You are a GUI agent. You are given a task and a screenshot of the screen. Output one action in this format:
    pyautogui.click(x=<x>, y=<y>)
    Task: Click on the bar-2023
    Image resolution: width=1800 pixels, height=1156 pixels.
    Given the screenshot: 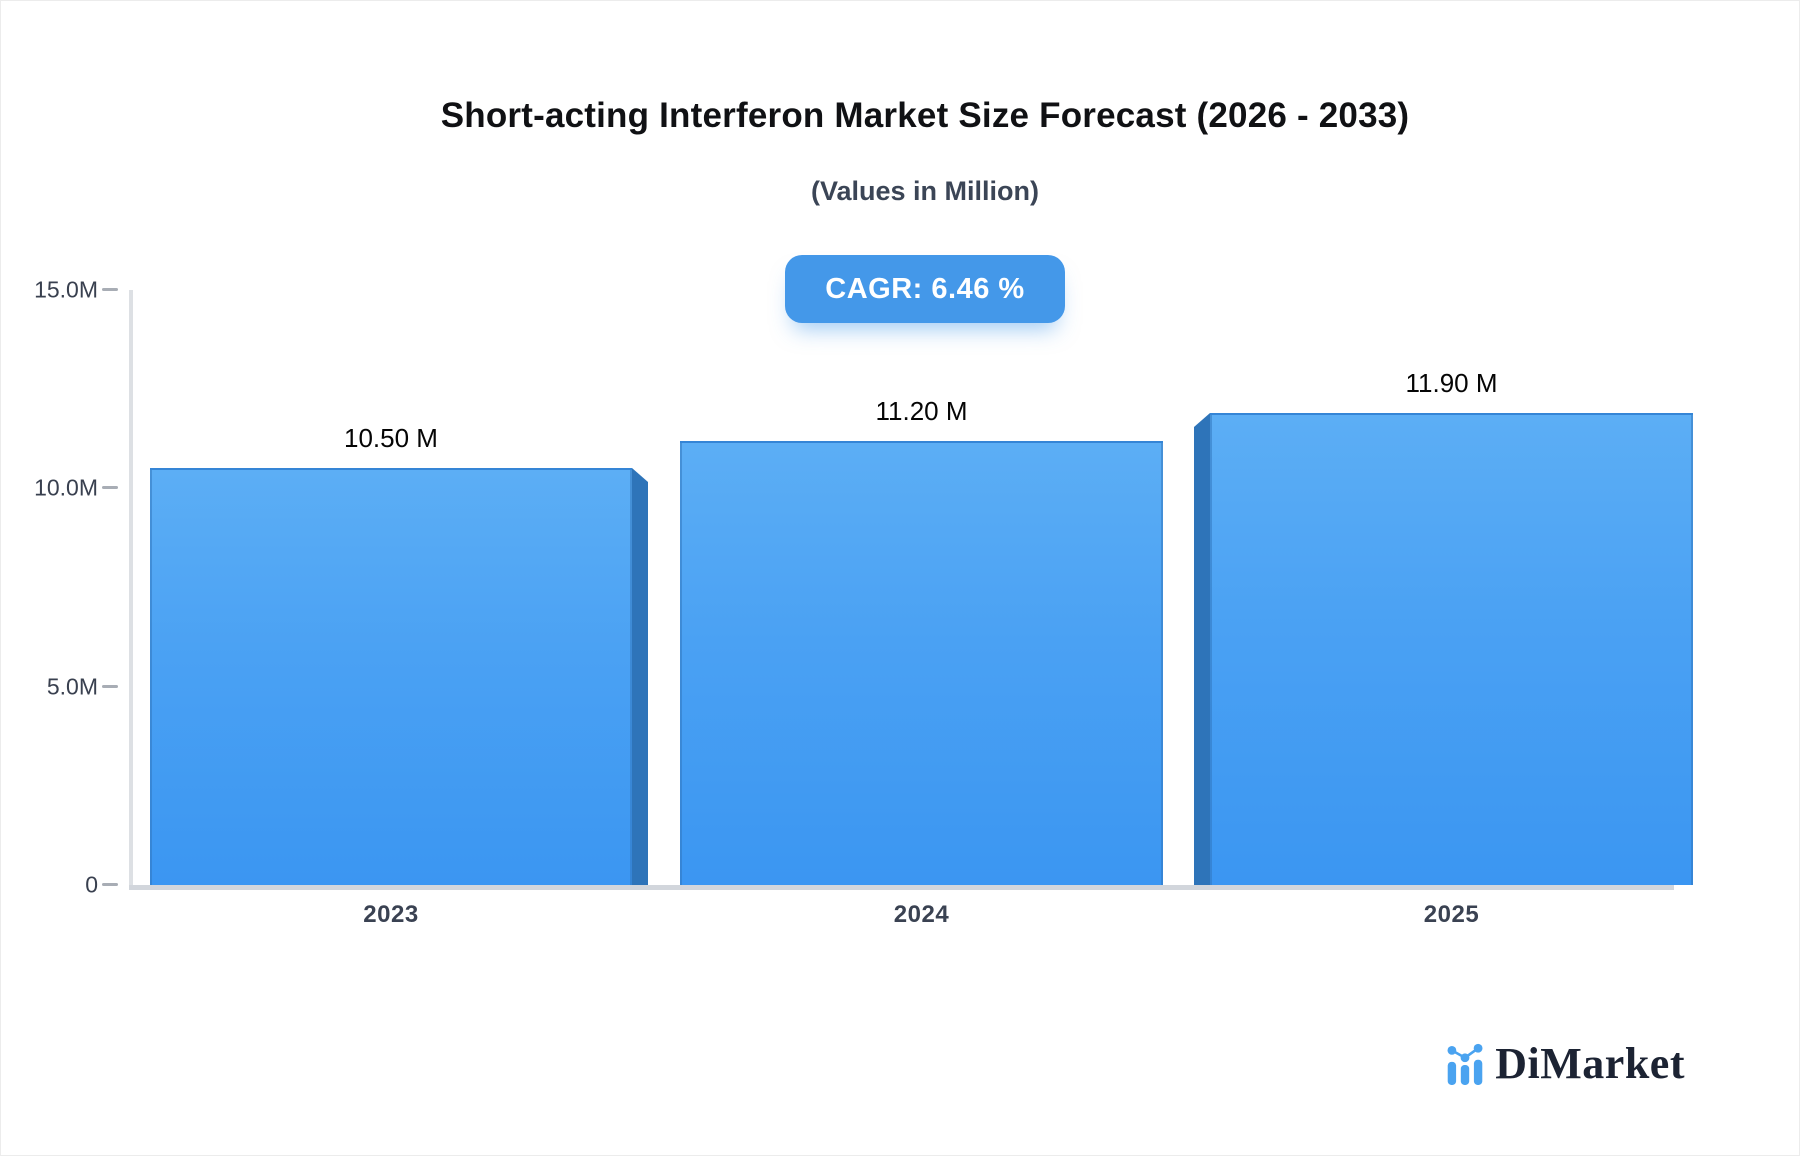 What is the action you would take?
    pyautogui.click(x=391, y=676)
    